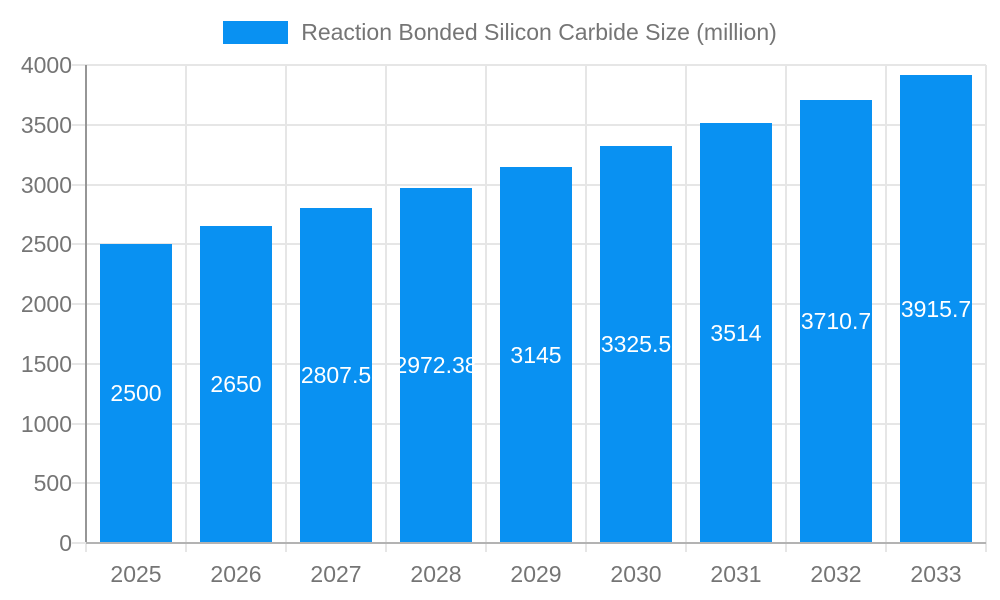 Image resolution: width=1000 pixels, height=600 pixels. I want to click on y-axis: 0 500 1000 1500 2000 2500 3000 3500 4000, so click(36, 304).